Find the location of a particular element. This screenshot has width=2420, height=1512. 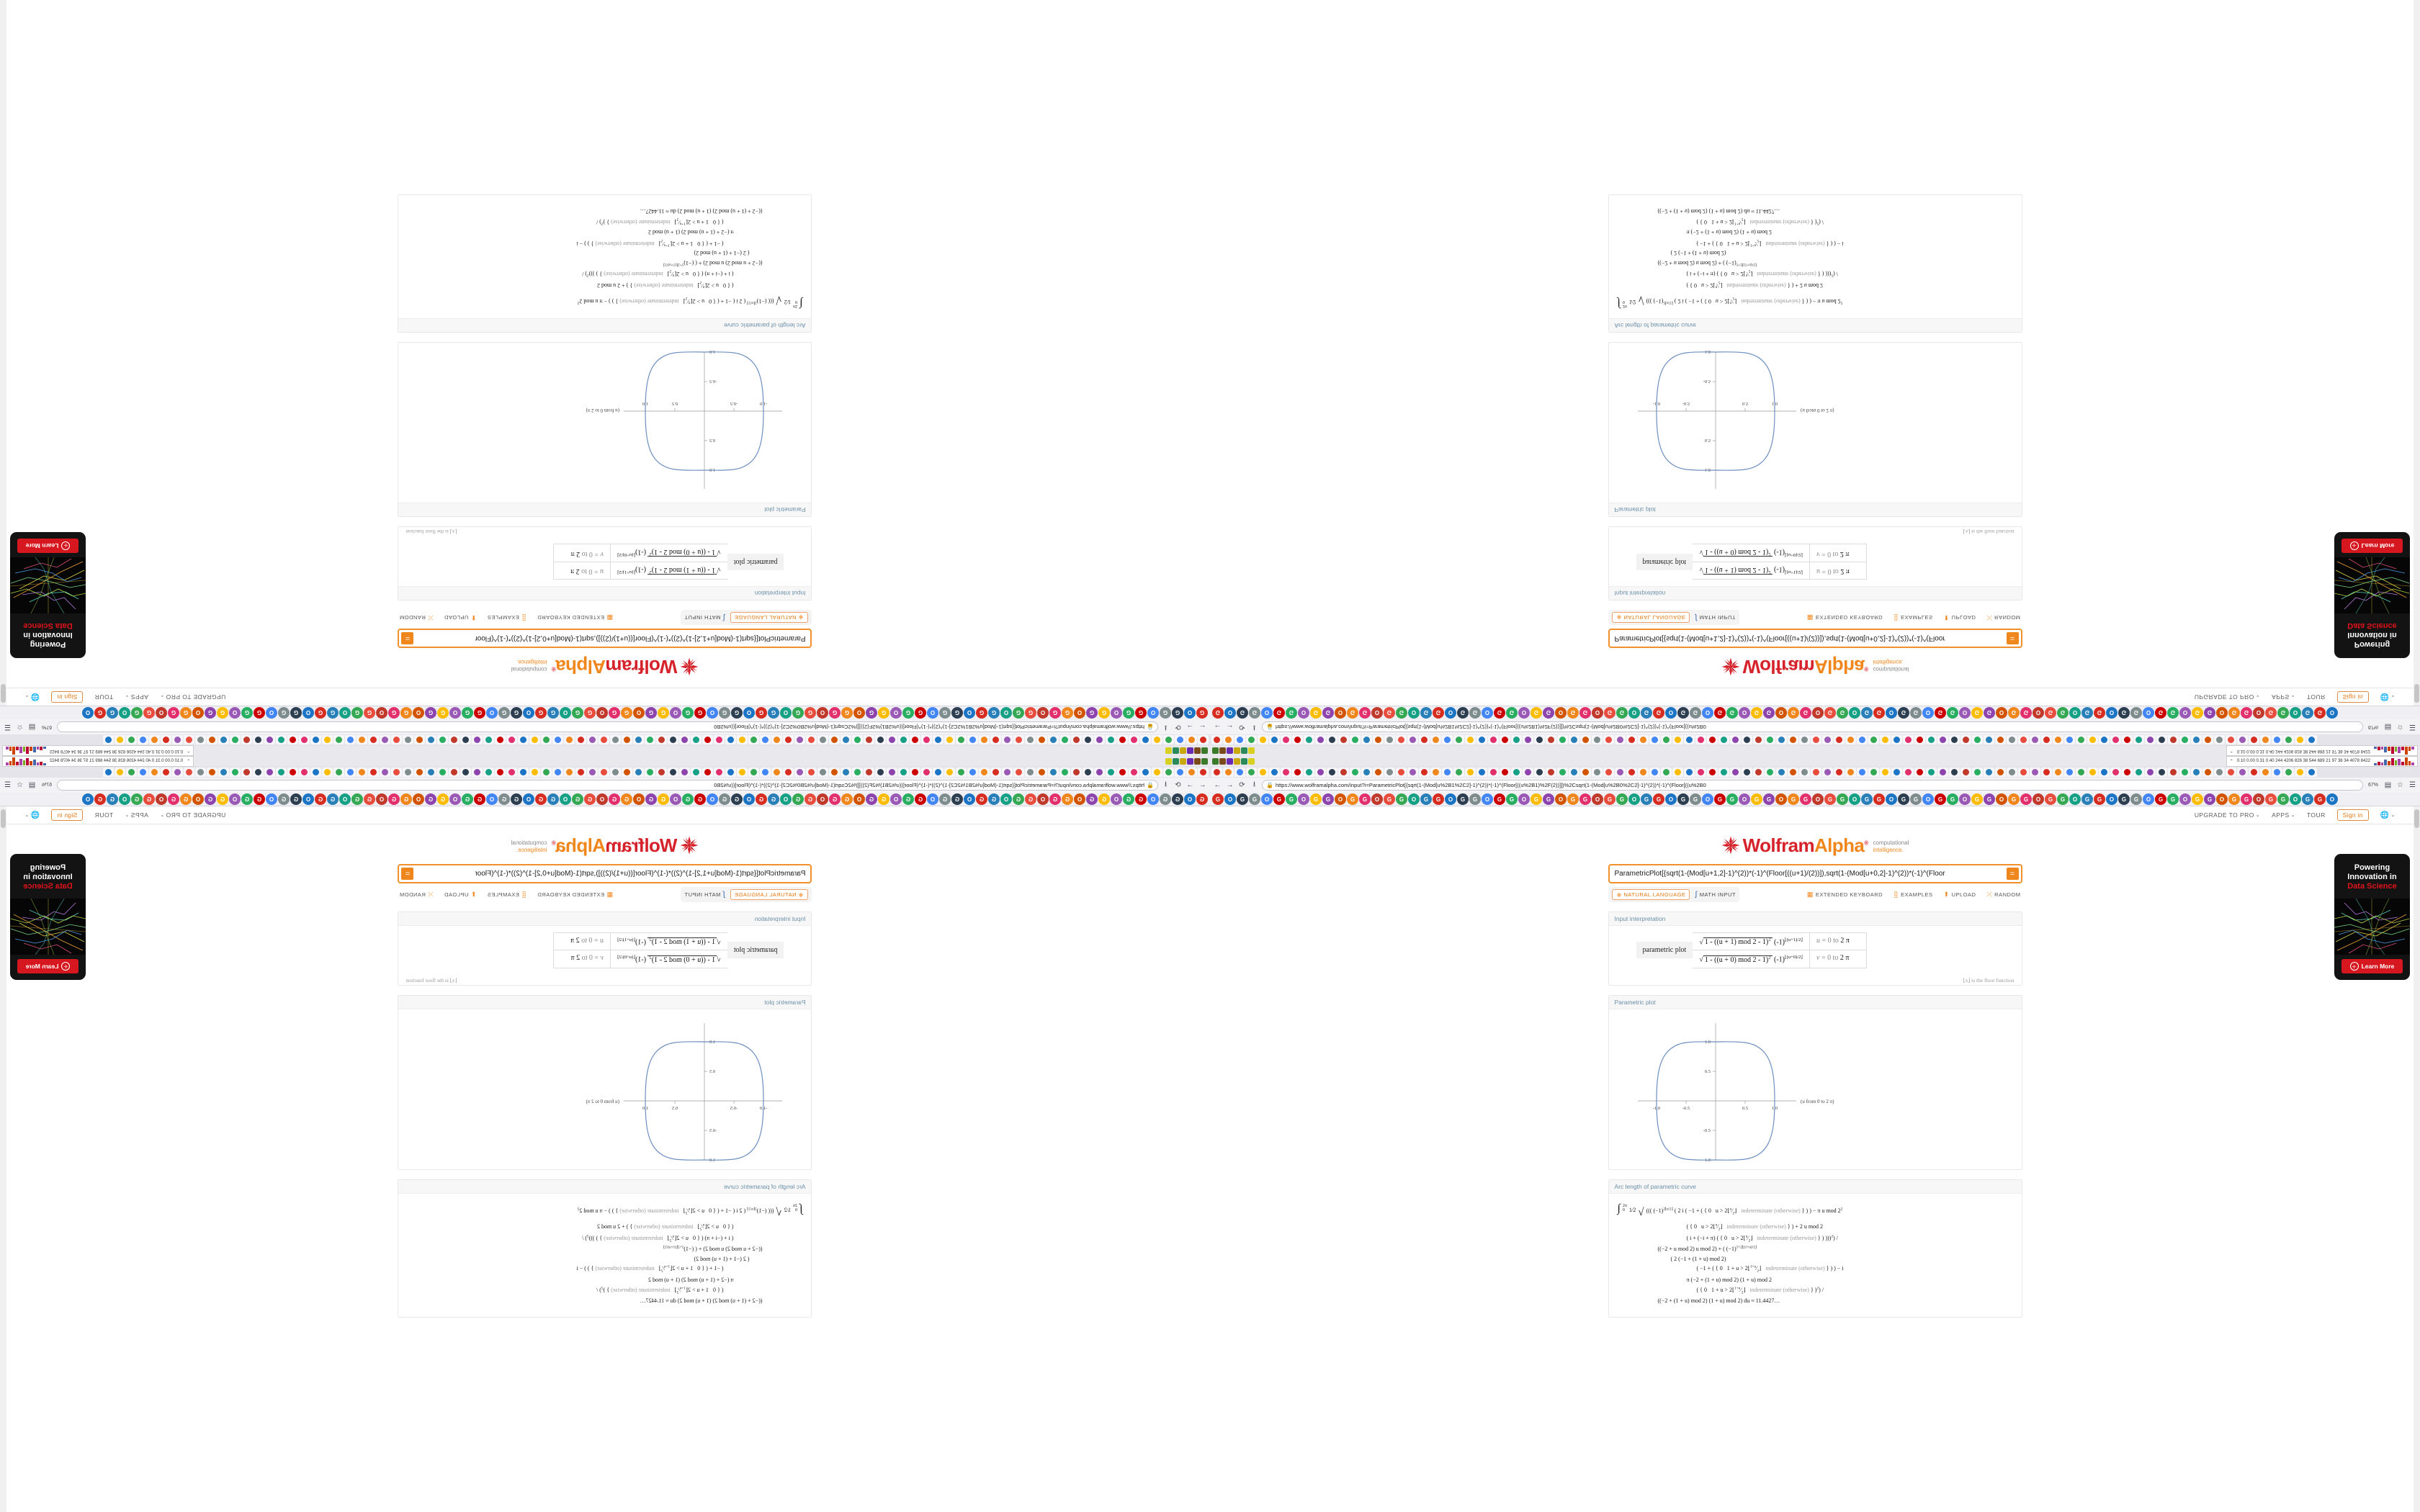

equals-icon: = is located at coordinates (407, 874).